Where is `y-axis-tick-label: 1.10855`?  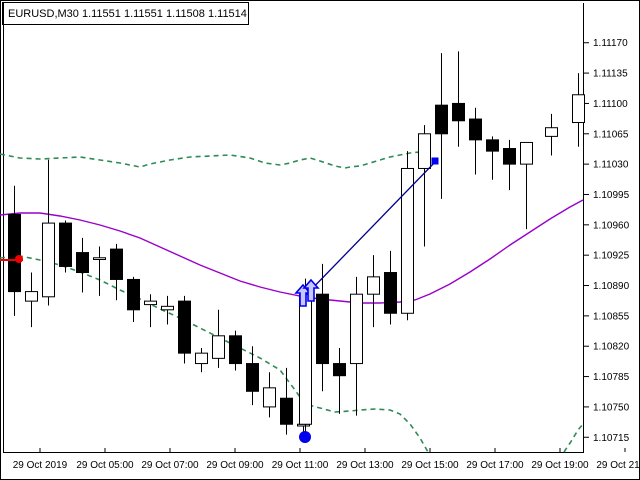 y-axis-tick-label: 1.10855 is located at coordinates (611, 316).